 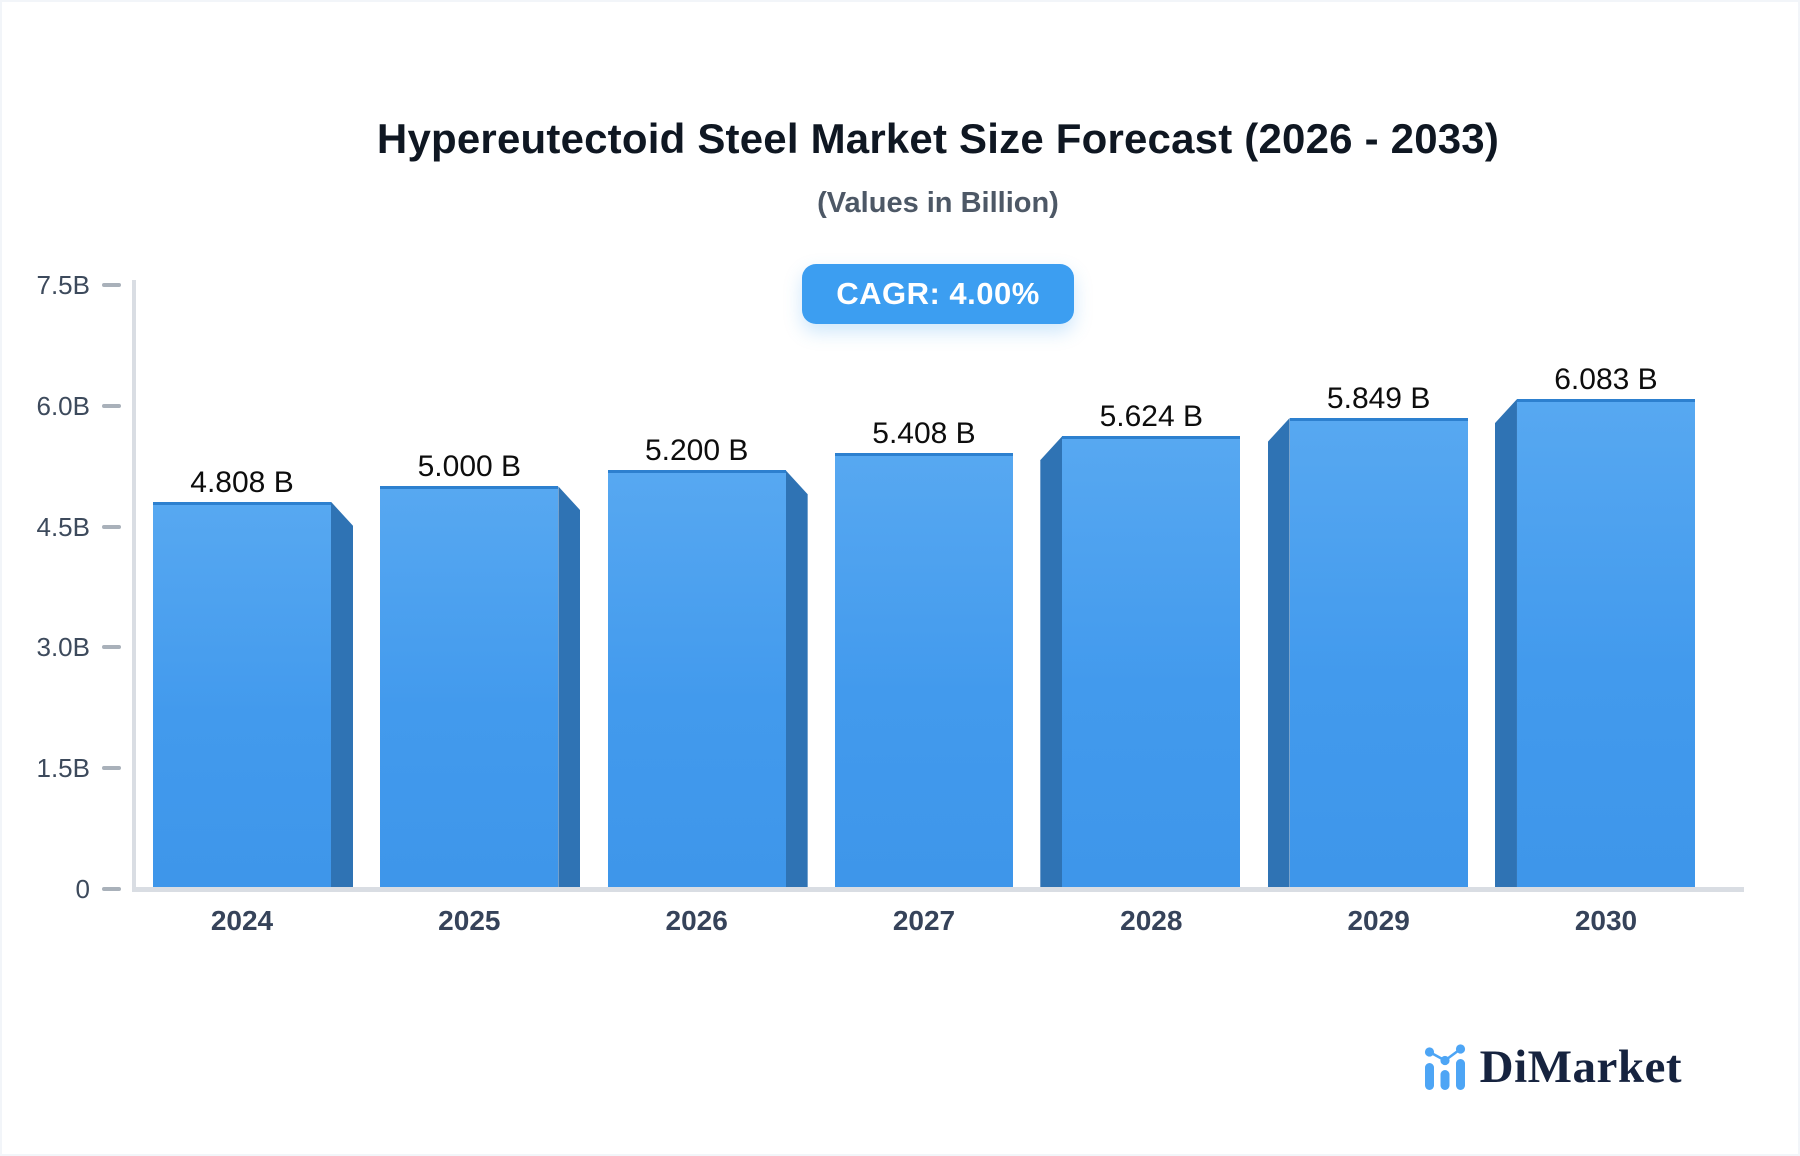 What do you see at coordinates (1378, 652) in the screenshot?
I see `bar-2029` at bounding box center [1378, 652].